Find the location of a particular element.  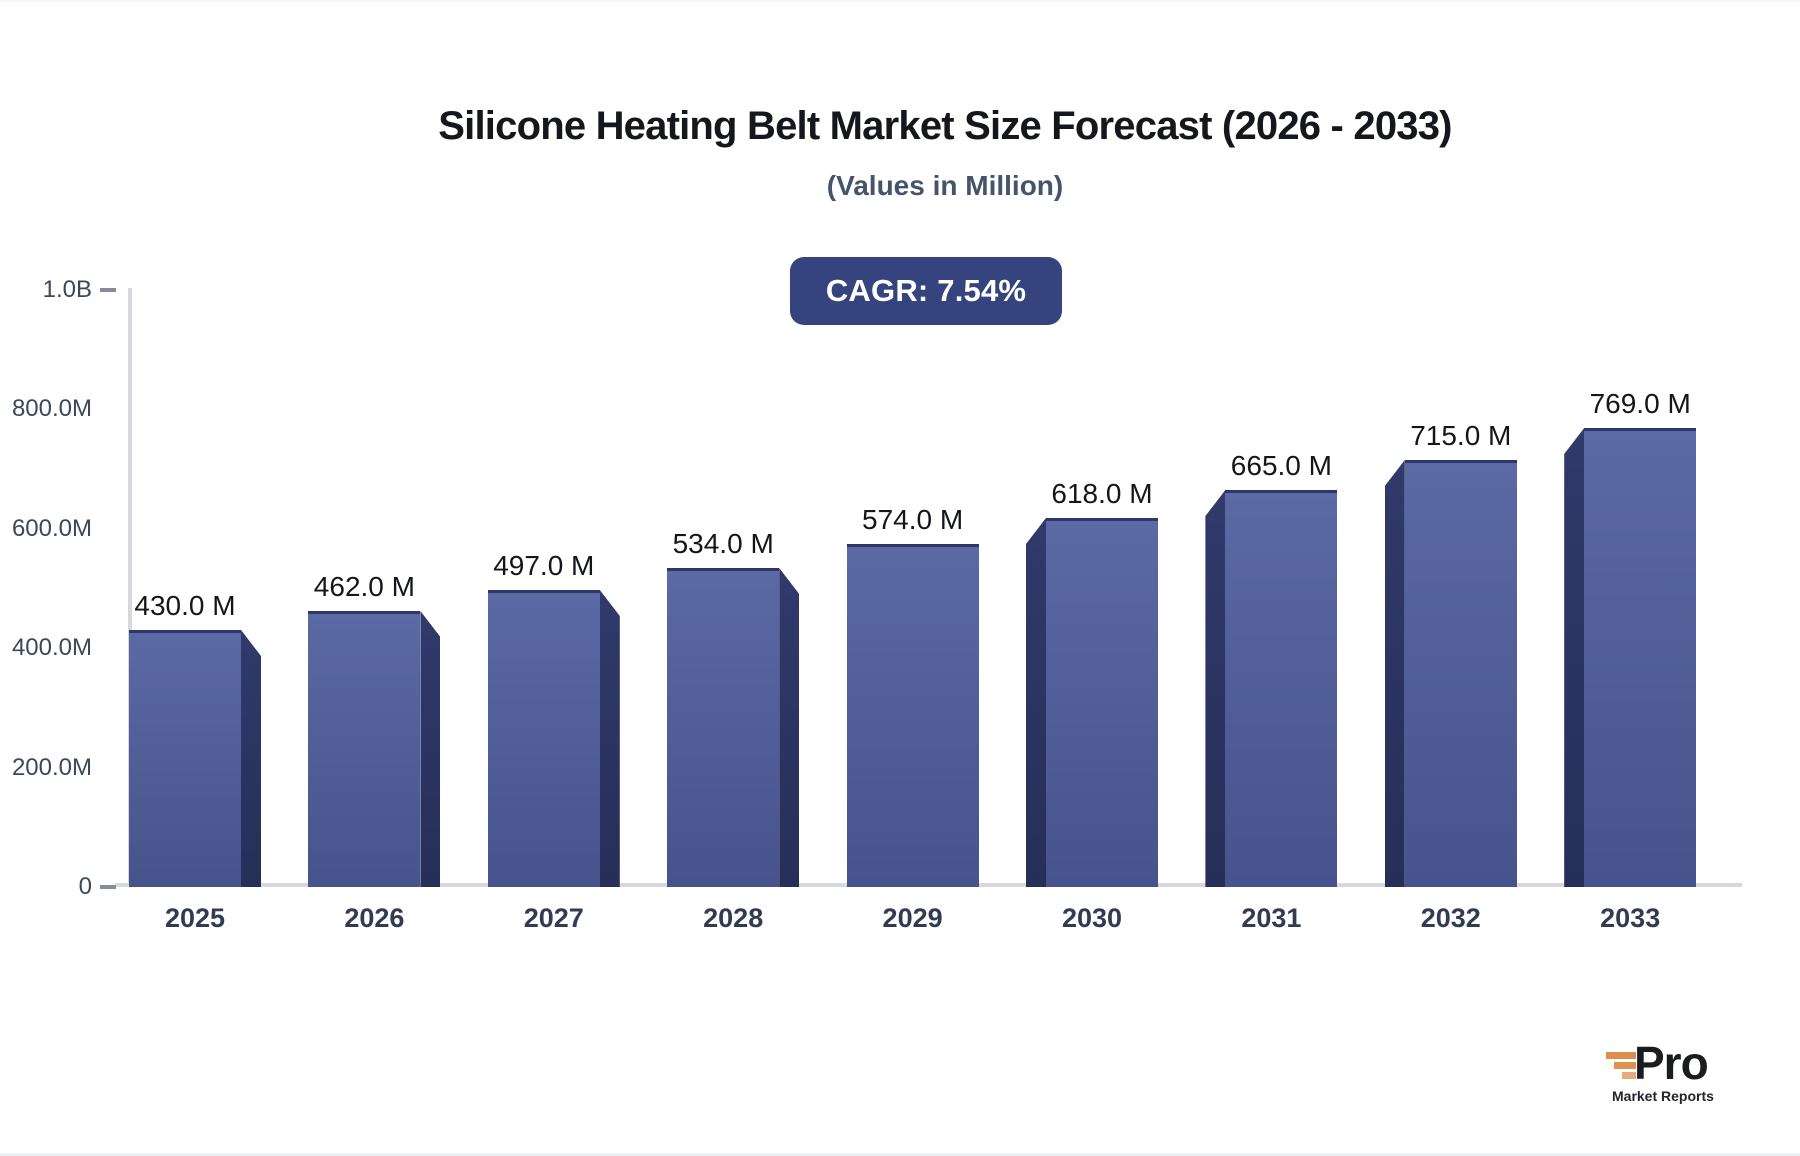

bar-2025 is located at coordinates (185, 758).